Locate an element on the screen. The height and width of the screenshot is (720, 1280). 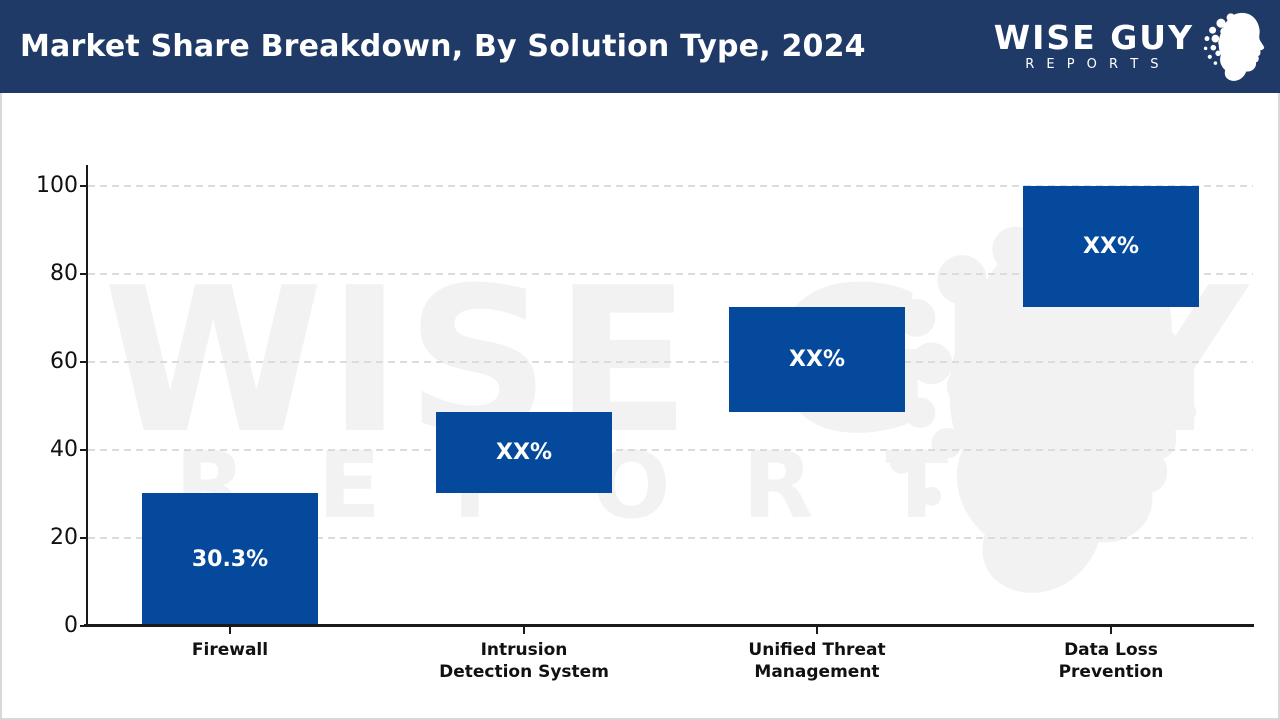
x-category-label-1: Intrusion Detection System is located at coordinates (524, 661).